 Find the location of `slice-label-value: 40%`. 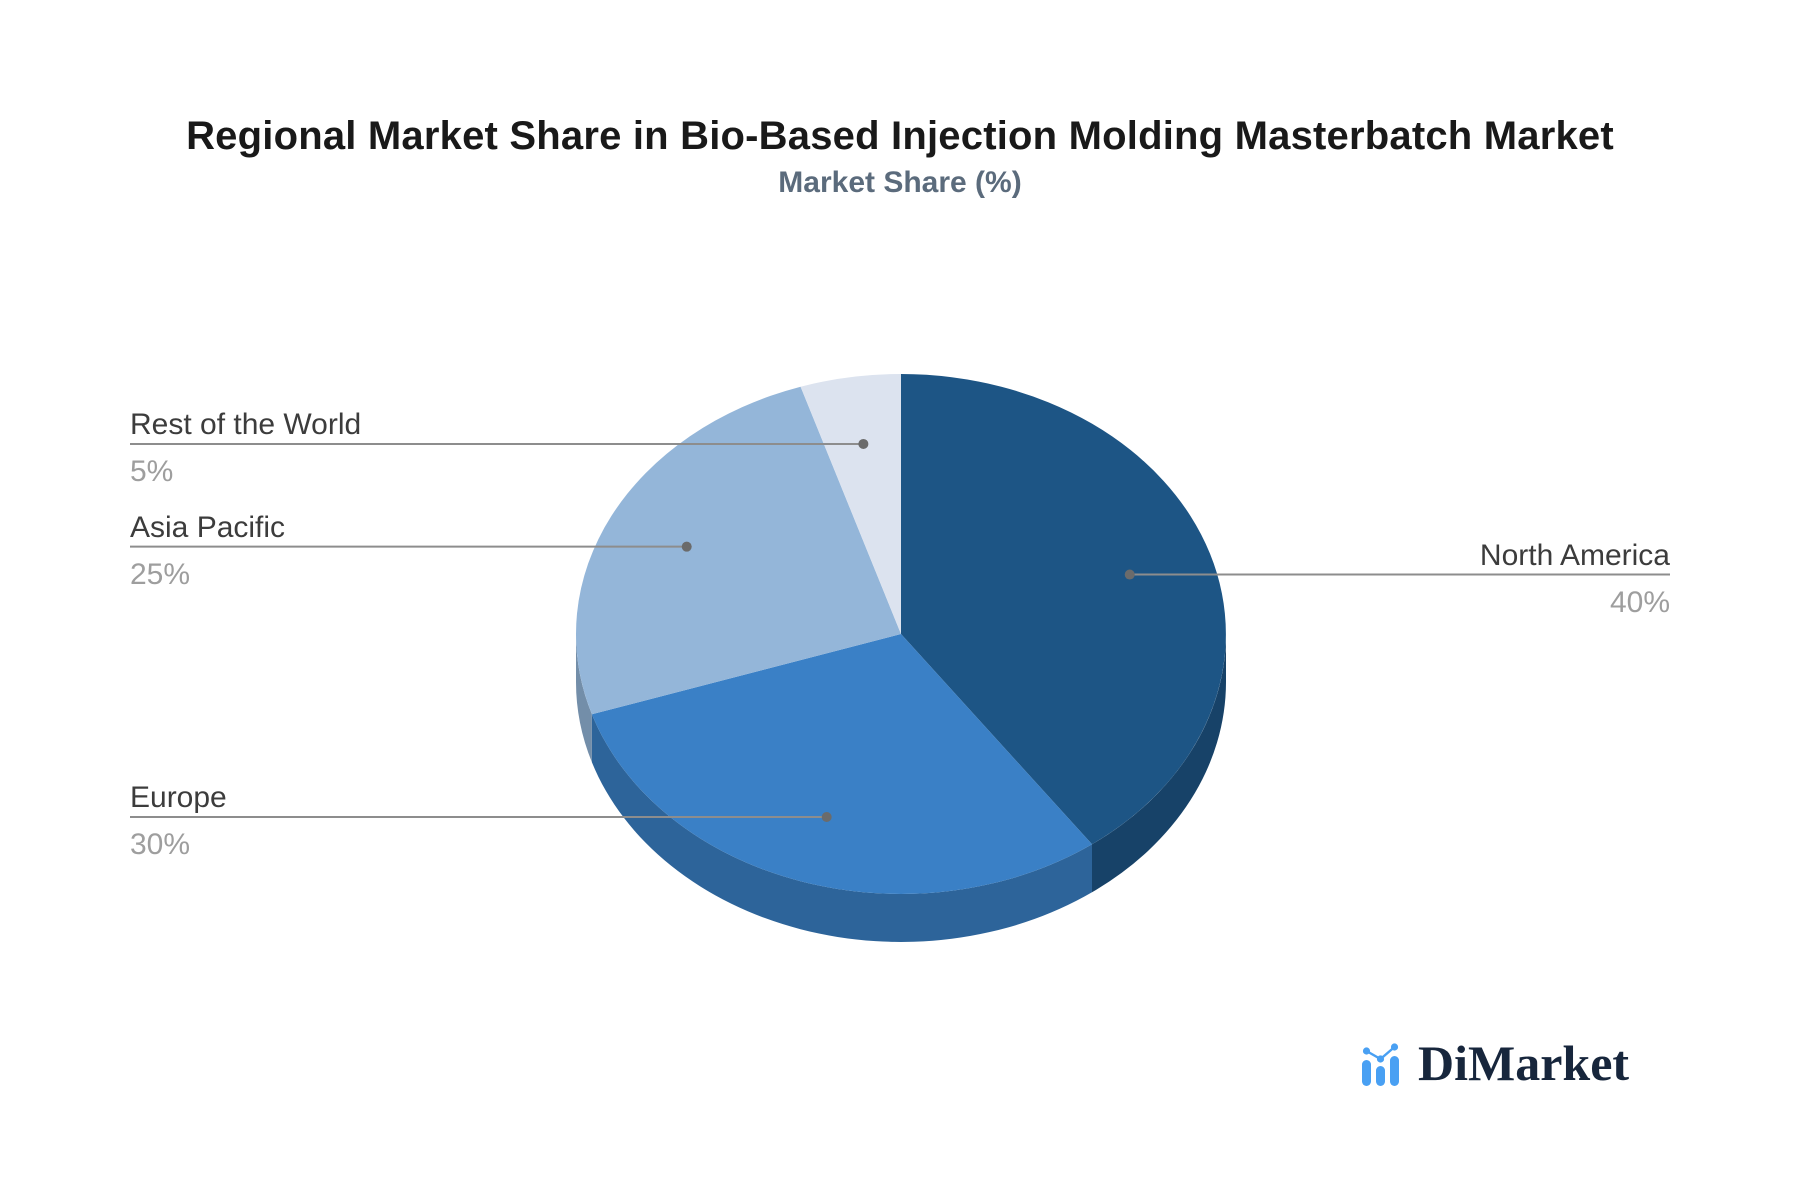

slice-label-value: 40% is located at coordinates (1639, 602).